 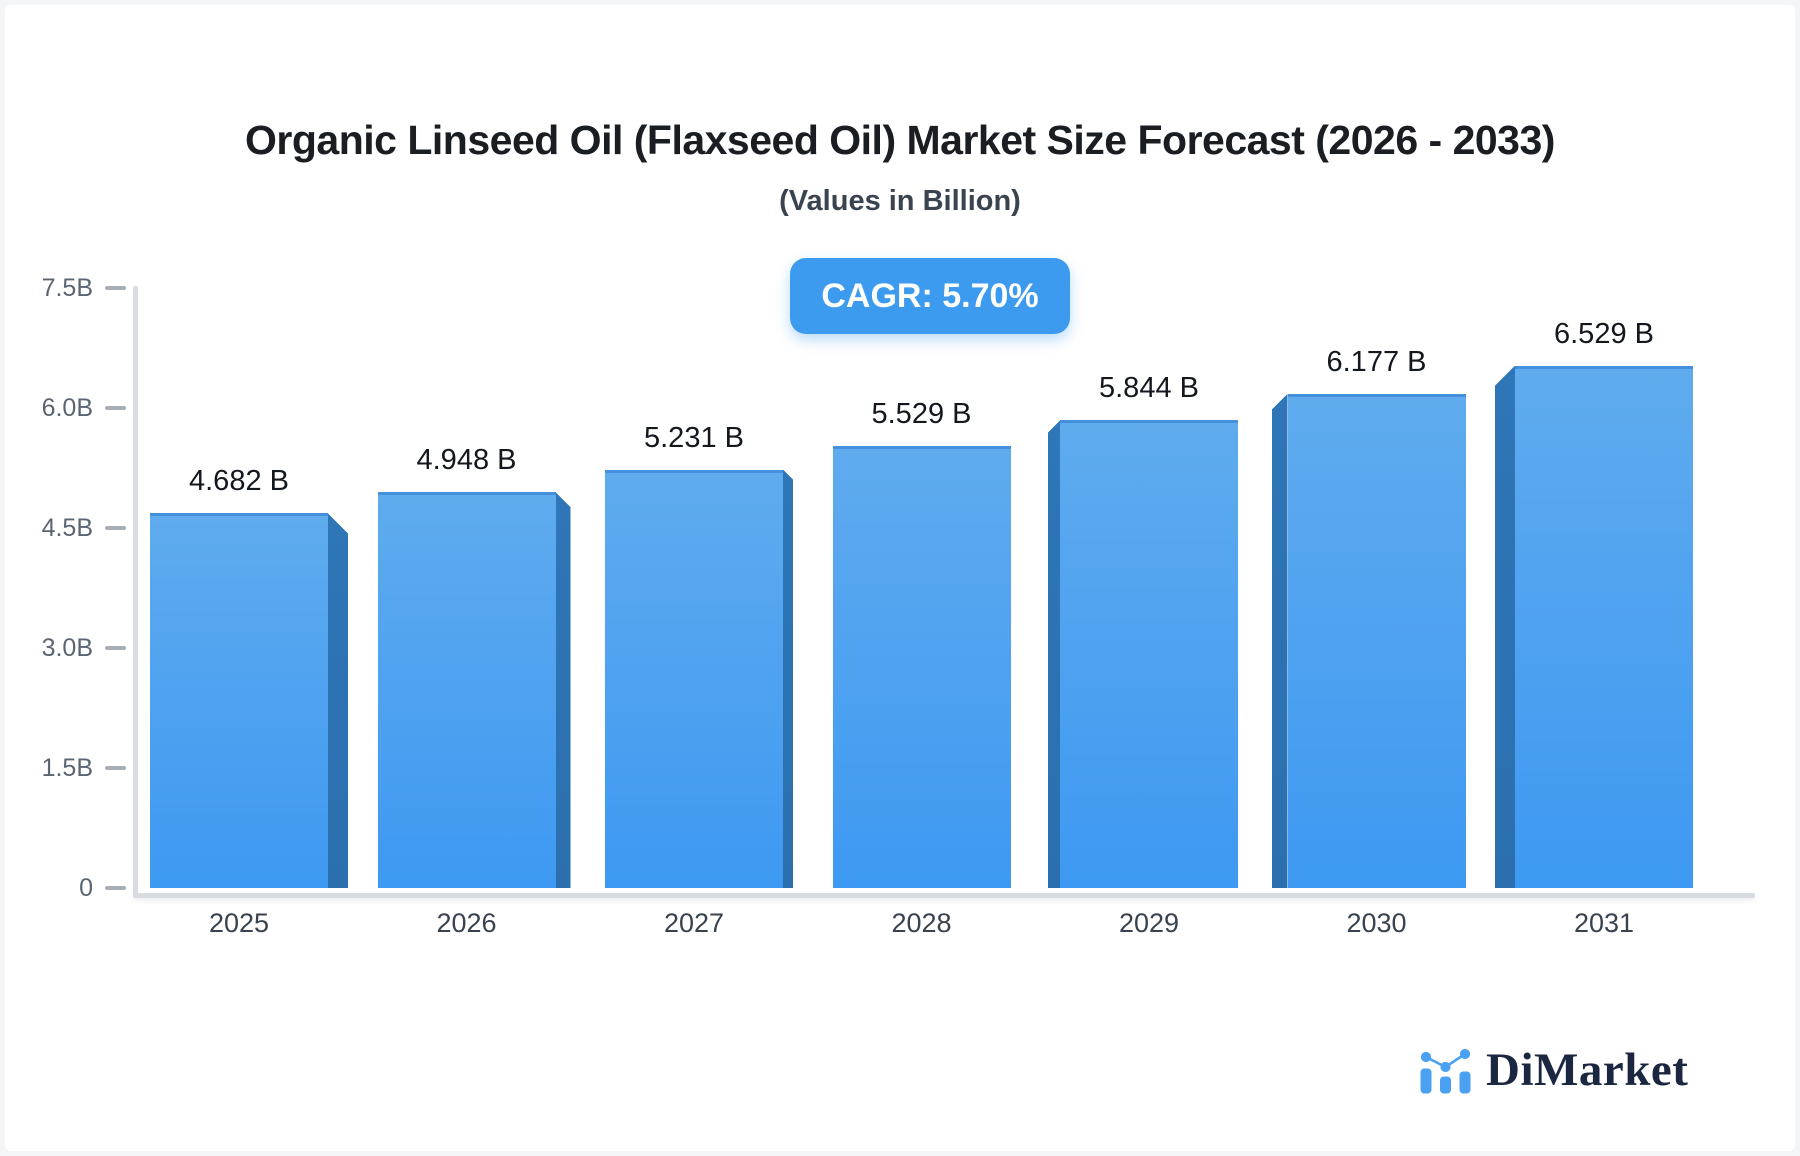 I want to click on brand-logo: DiMarket, so click(x=1553, y=1070).